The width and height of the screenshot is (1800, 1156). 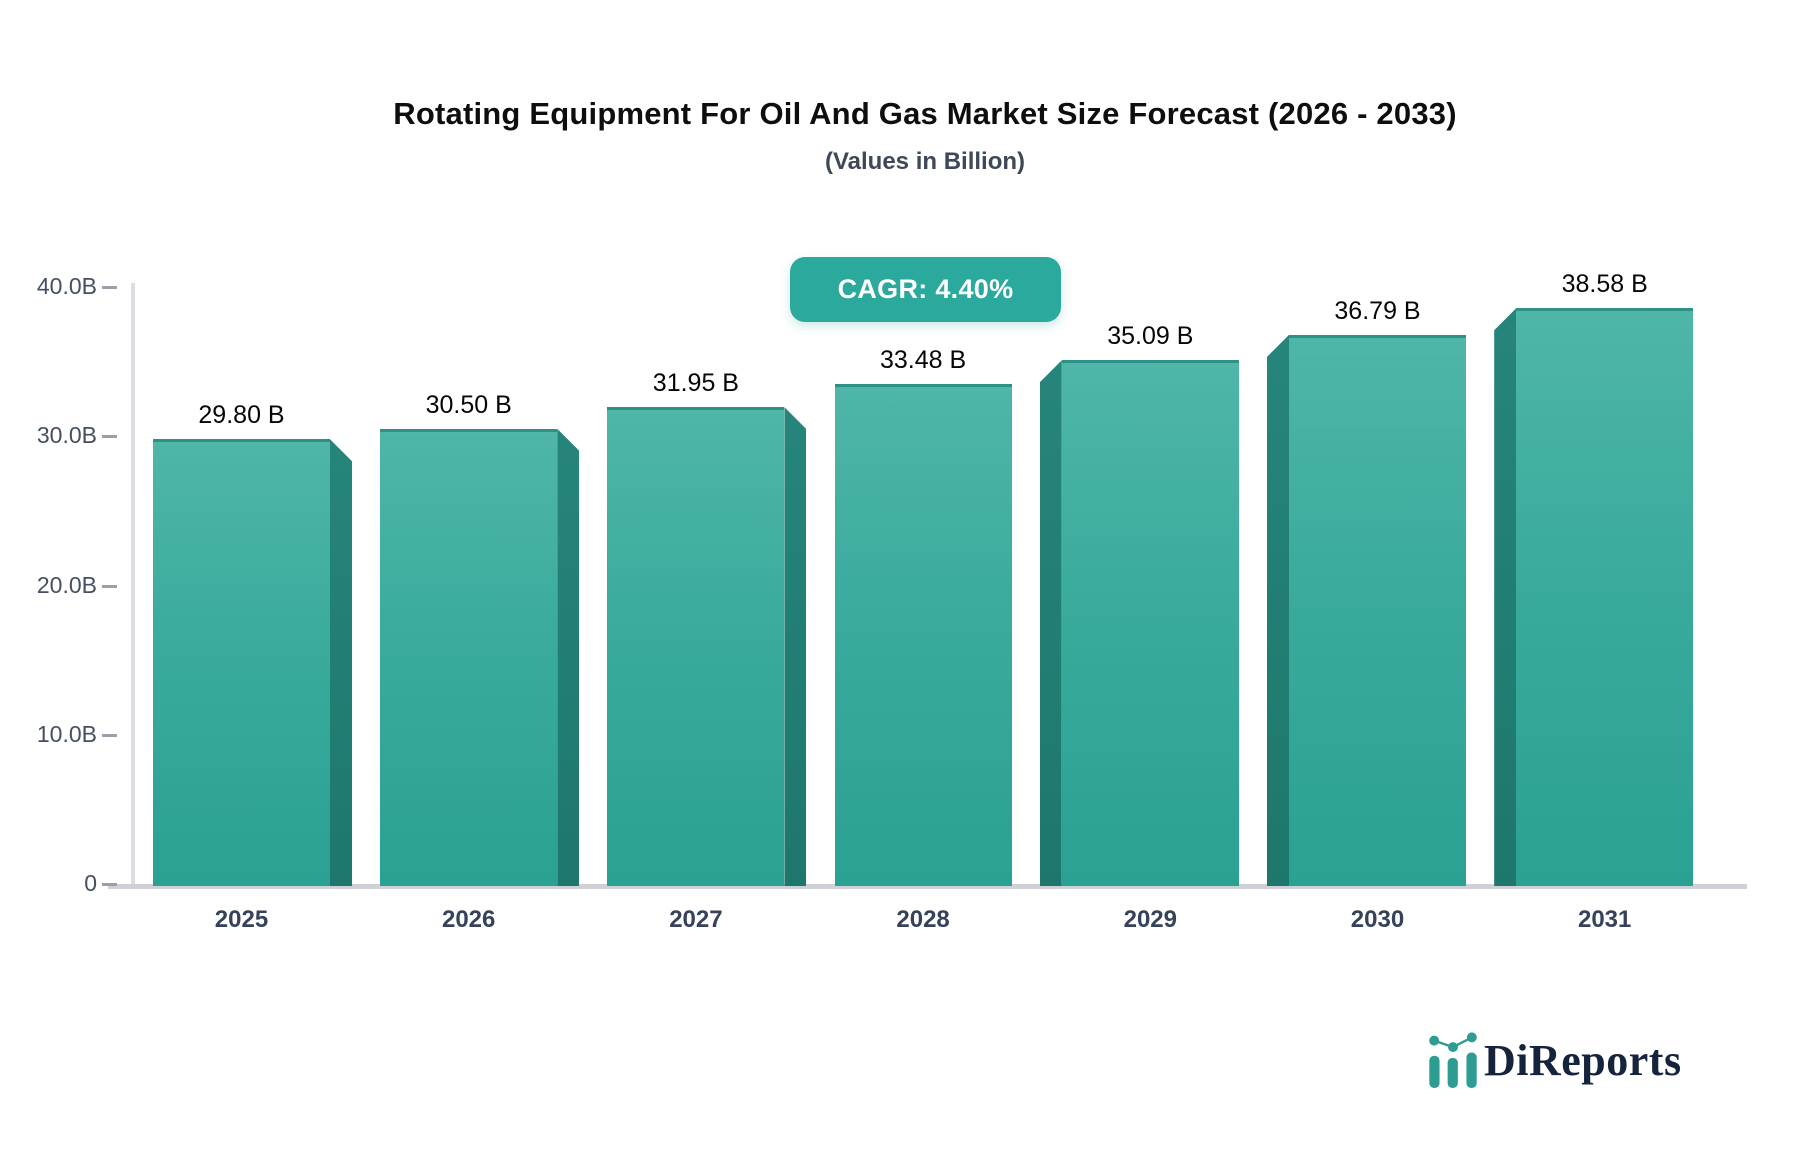 What do you see at coordinates (66, 584) in the screenshot?
I see `y-axis-tick-label: 20.0B` at bounding box center [66, 584].